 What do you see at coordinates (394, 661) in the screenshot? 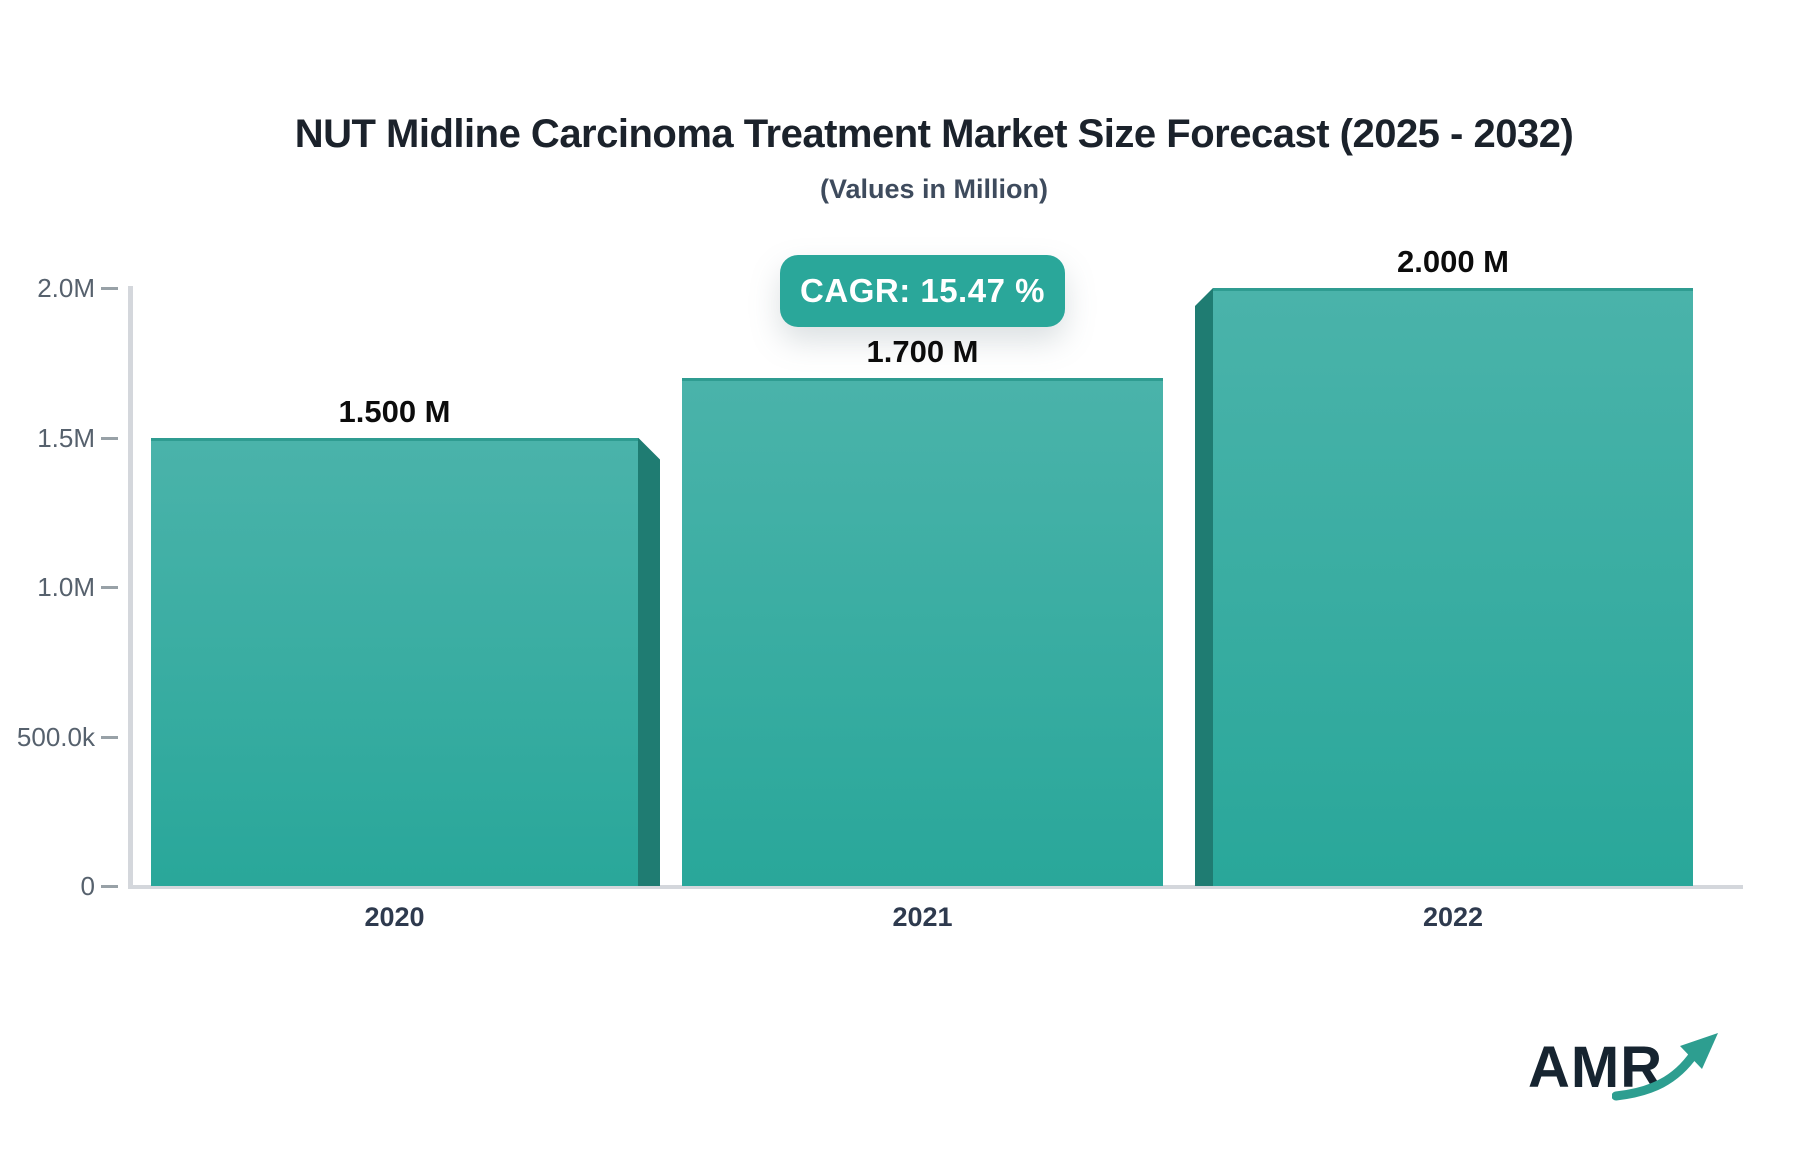
I see `bar-2020` at bounding box center [394, 661].